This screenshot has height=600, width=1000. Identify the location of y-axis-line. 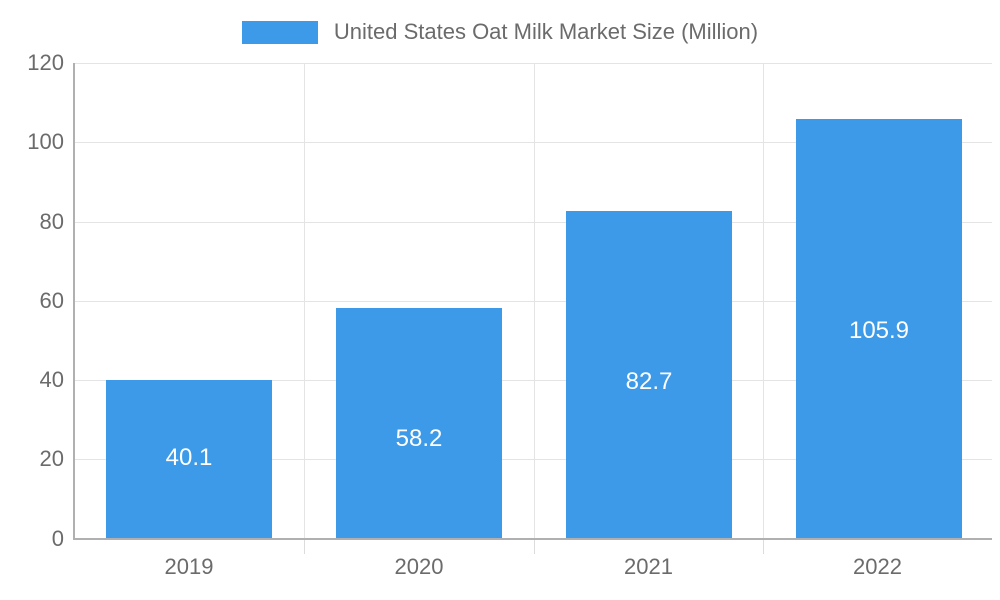
(74, 301).